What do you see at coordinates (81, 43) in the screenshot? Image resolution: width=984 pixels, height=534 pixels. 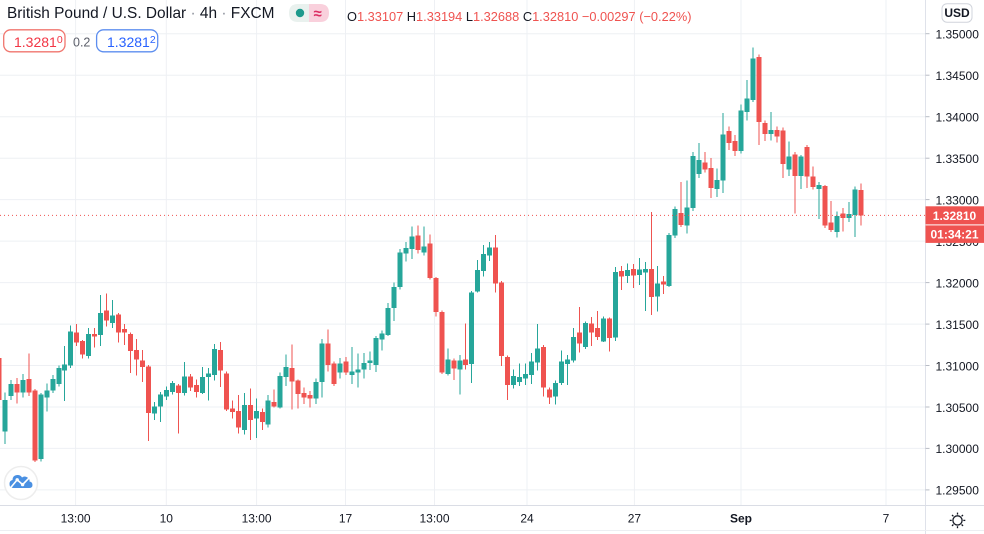 I see `svg-text: 0.2` at bounding box center [81, 43].